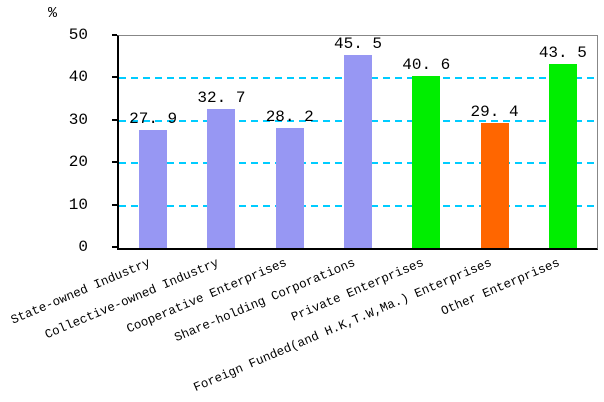 The width and height of the screenshot is (604, 402). I want to click on y-axis-tick-label: 10, so click(78, 204).